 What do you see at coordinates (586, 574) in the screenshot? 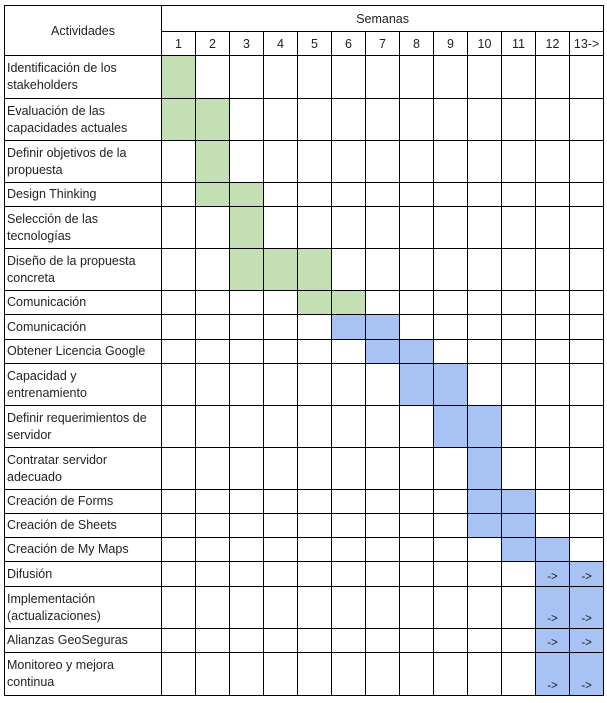
I see `gantt-bar-cell: ->` at bounding box center [586, 574].